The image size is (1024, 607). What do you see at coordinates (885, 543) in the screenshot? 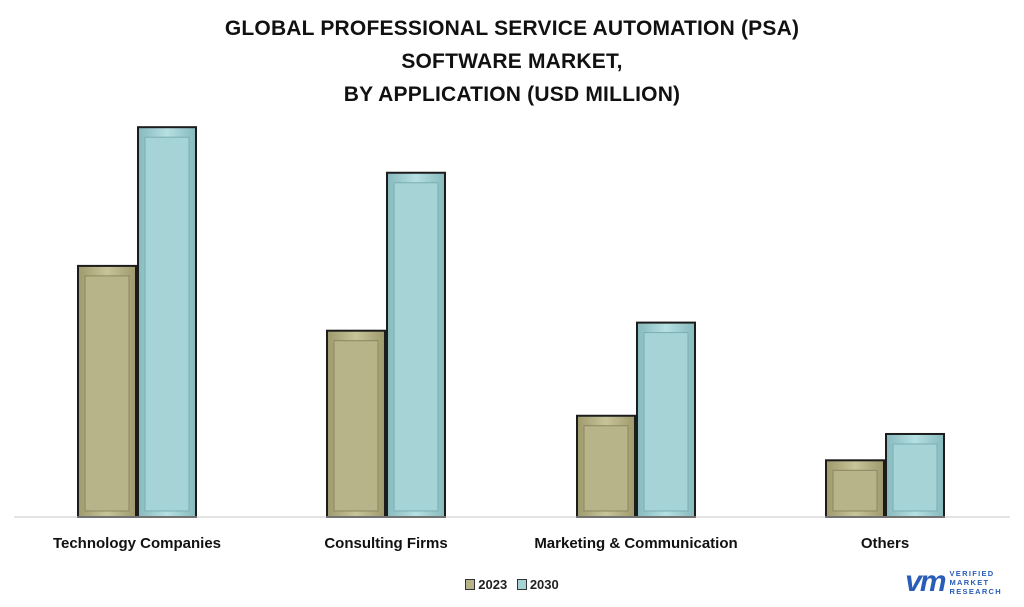
I see `category-label-others: Others` at bounding box center [885, 543].